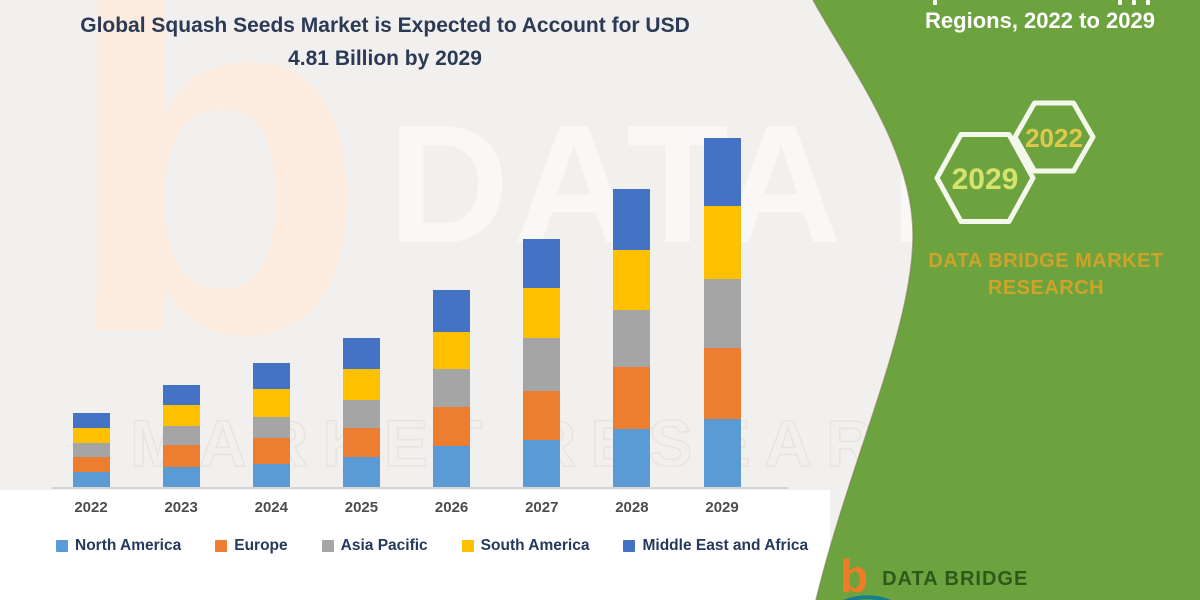 This screenshot has width=1200, height=600. What do you see at coordinates (384, 545) in the screenshot?
I see `legend-label: Asia Pacific` at bounding box center [384, 545].